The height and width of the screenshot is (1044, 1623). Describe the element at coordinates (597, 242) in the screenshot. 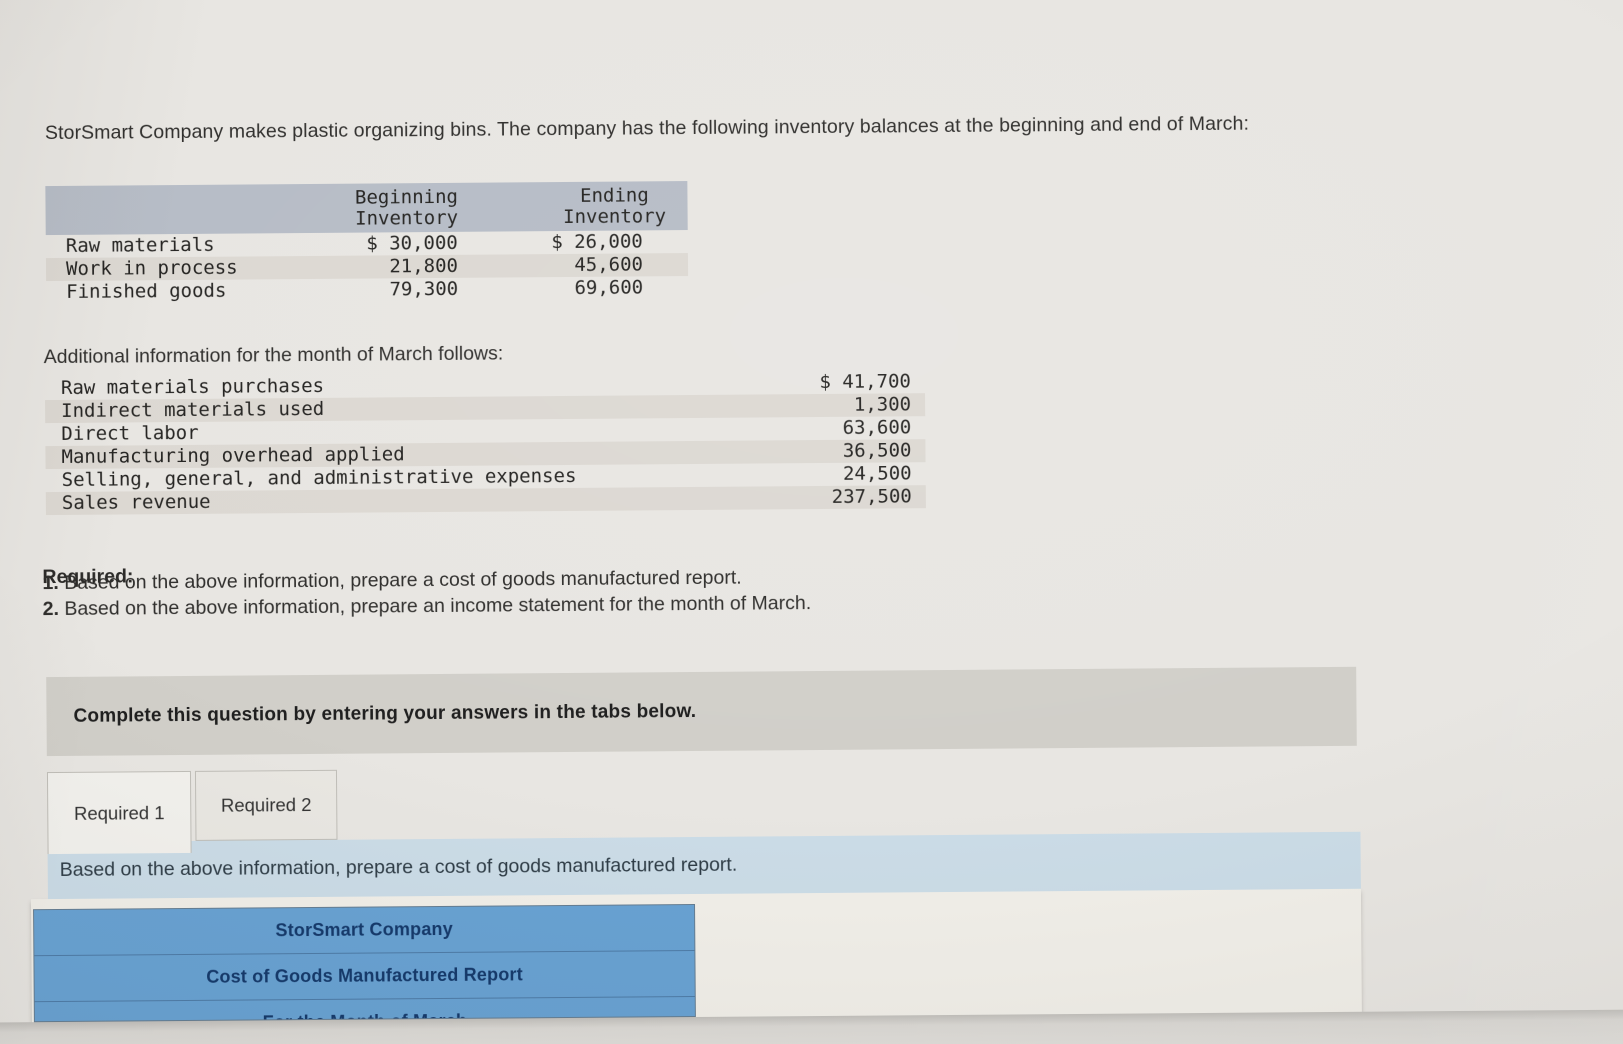

I see `ending-value: $ 26,000` at that location.